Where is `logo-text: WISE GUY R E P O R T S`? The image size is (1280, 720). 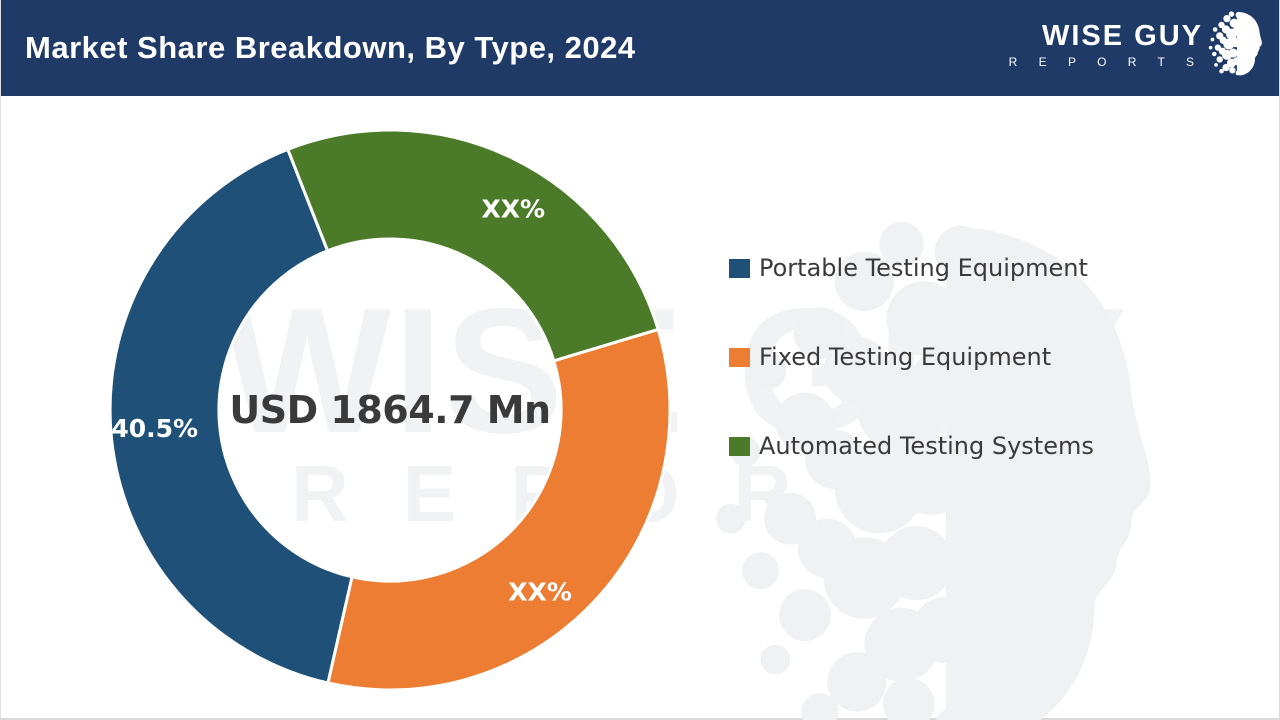 logo-text: WISE GUY R E P O R T S is located at coordinates (1106, 44).